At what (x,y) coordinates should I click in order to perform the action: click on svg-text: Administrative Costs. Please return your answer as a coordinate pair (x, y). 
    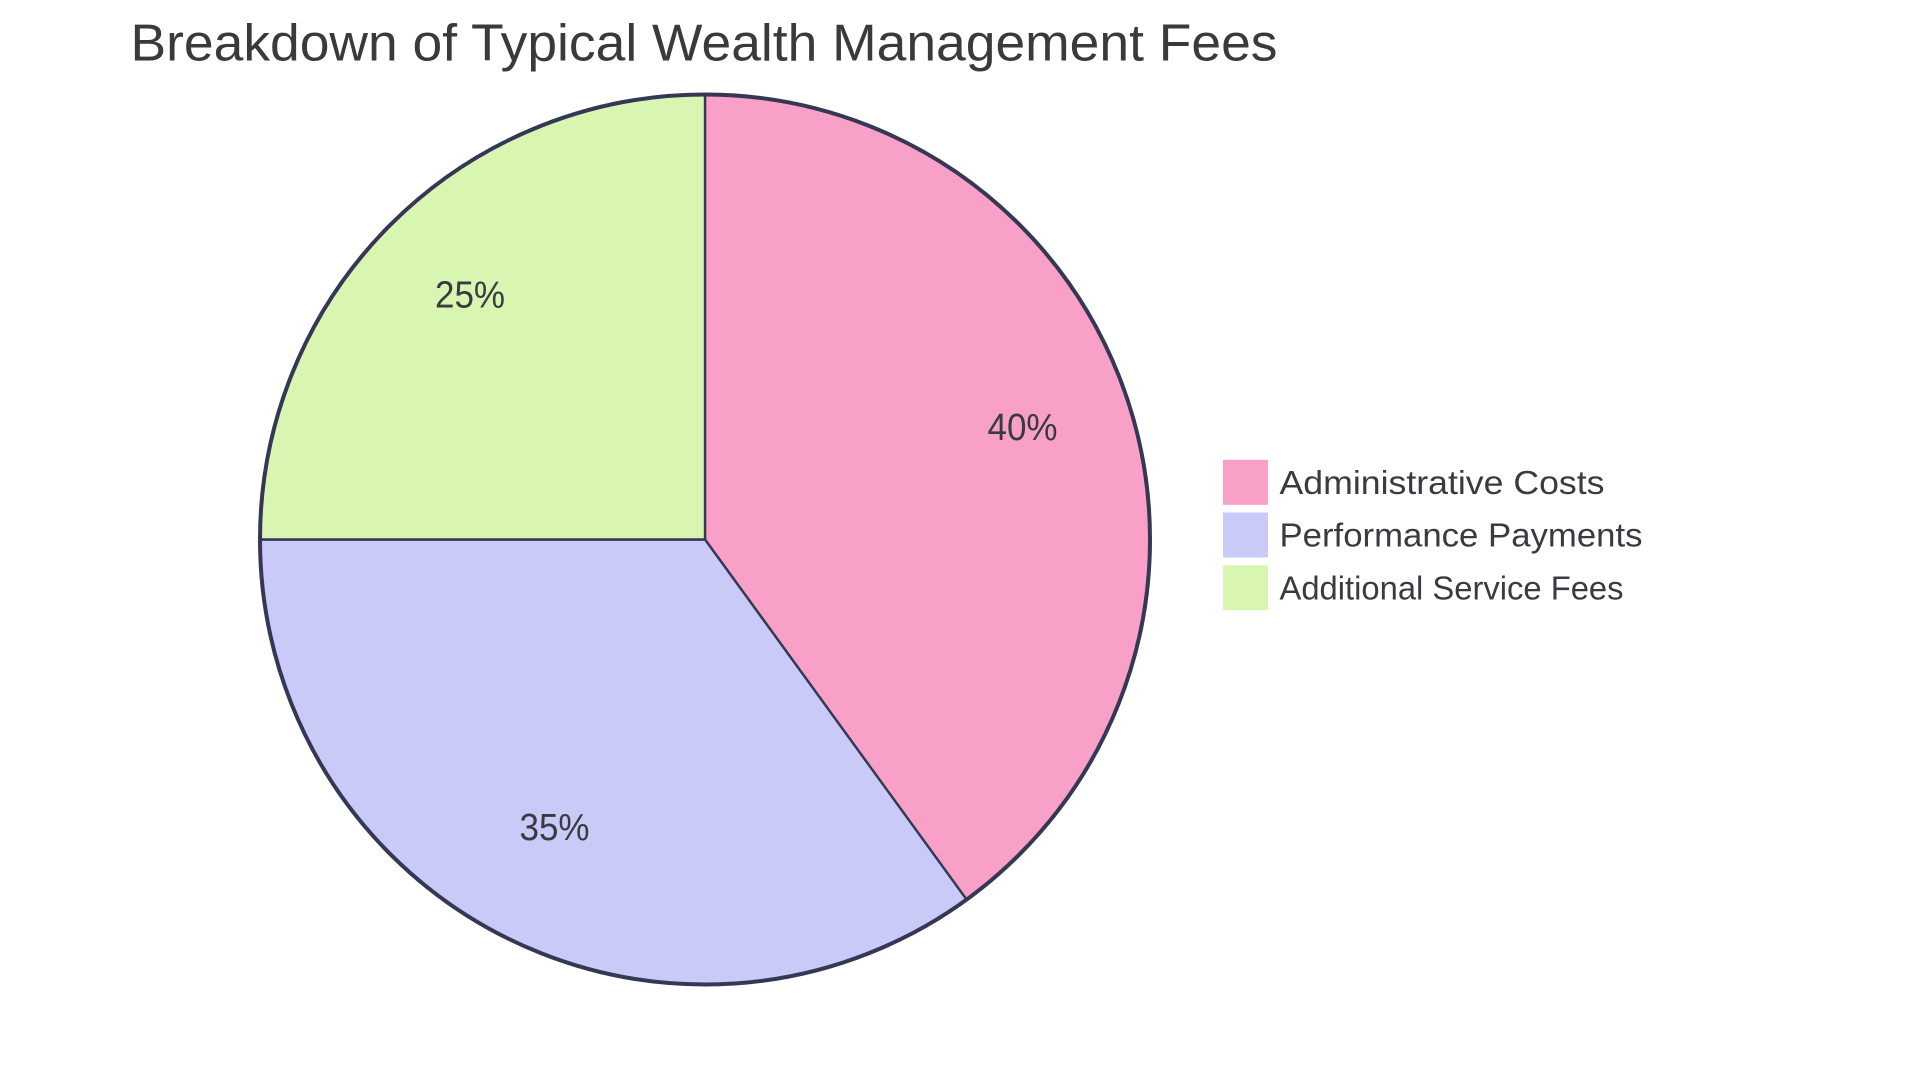
    Looking at the image, I should click on (1442, 482).